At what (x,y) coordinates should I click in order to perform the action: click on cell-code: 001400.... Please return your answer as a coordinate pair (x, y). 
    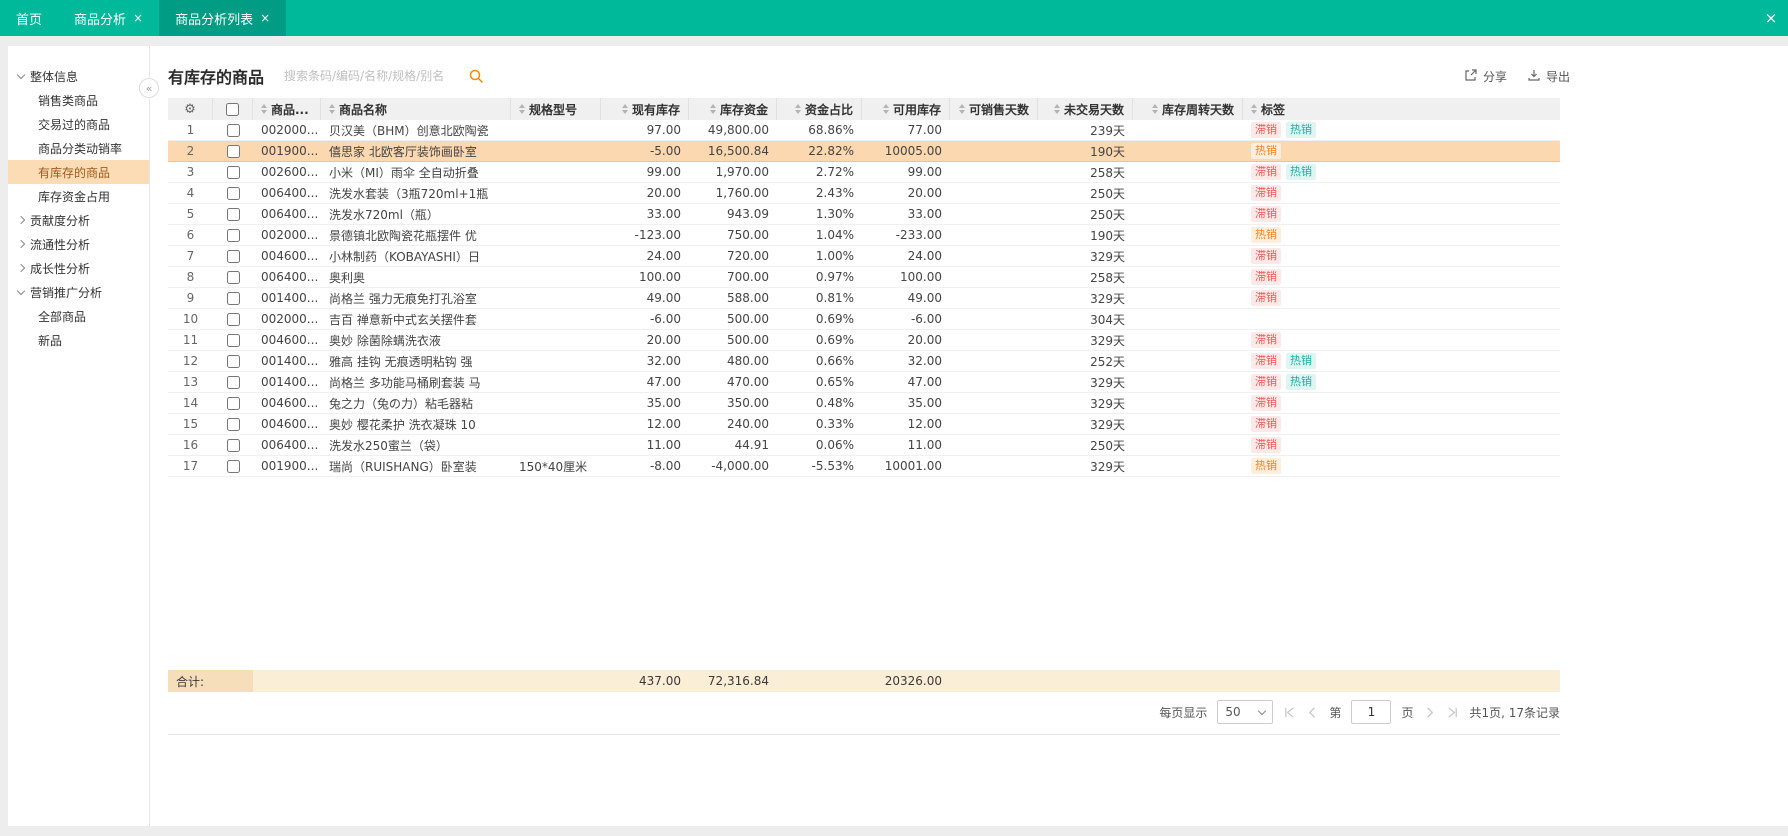
    Looking at the image, I should click on (290, 382).